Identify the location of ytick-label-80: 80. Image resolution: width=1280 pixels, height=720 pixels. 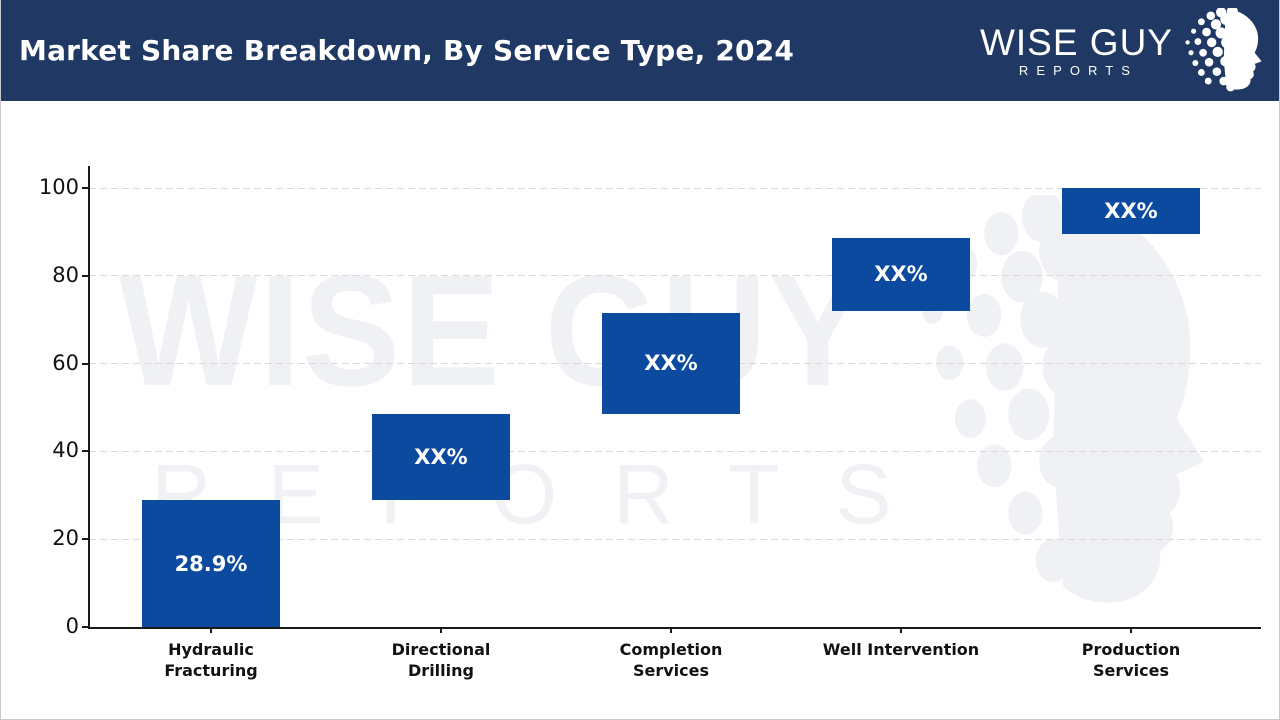
(65, 274).